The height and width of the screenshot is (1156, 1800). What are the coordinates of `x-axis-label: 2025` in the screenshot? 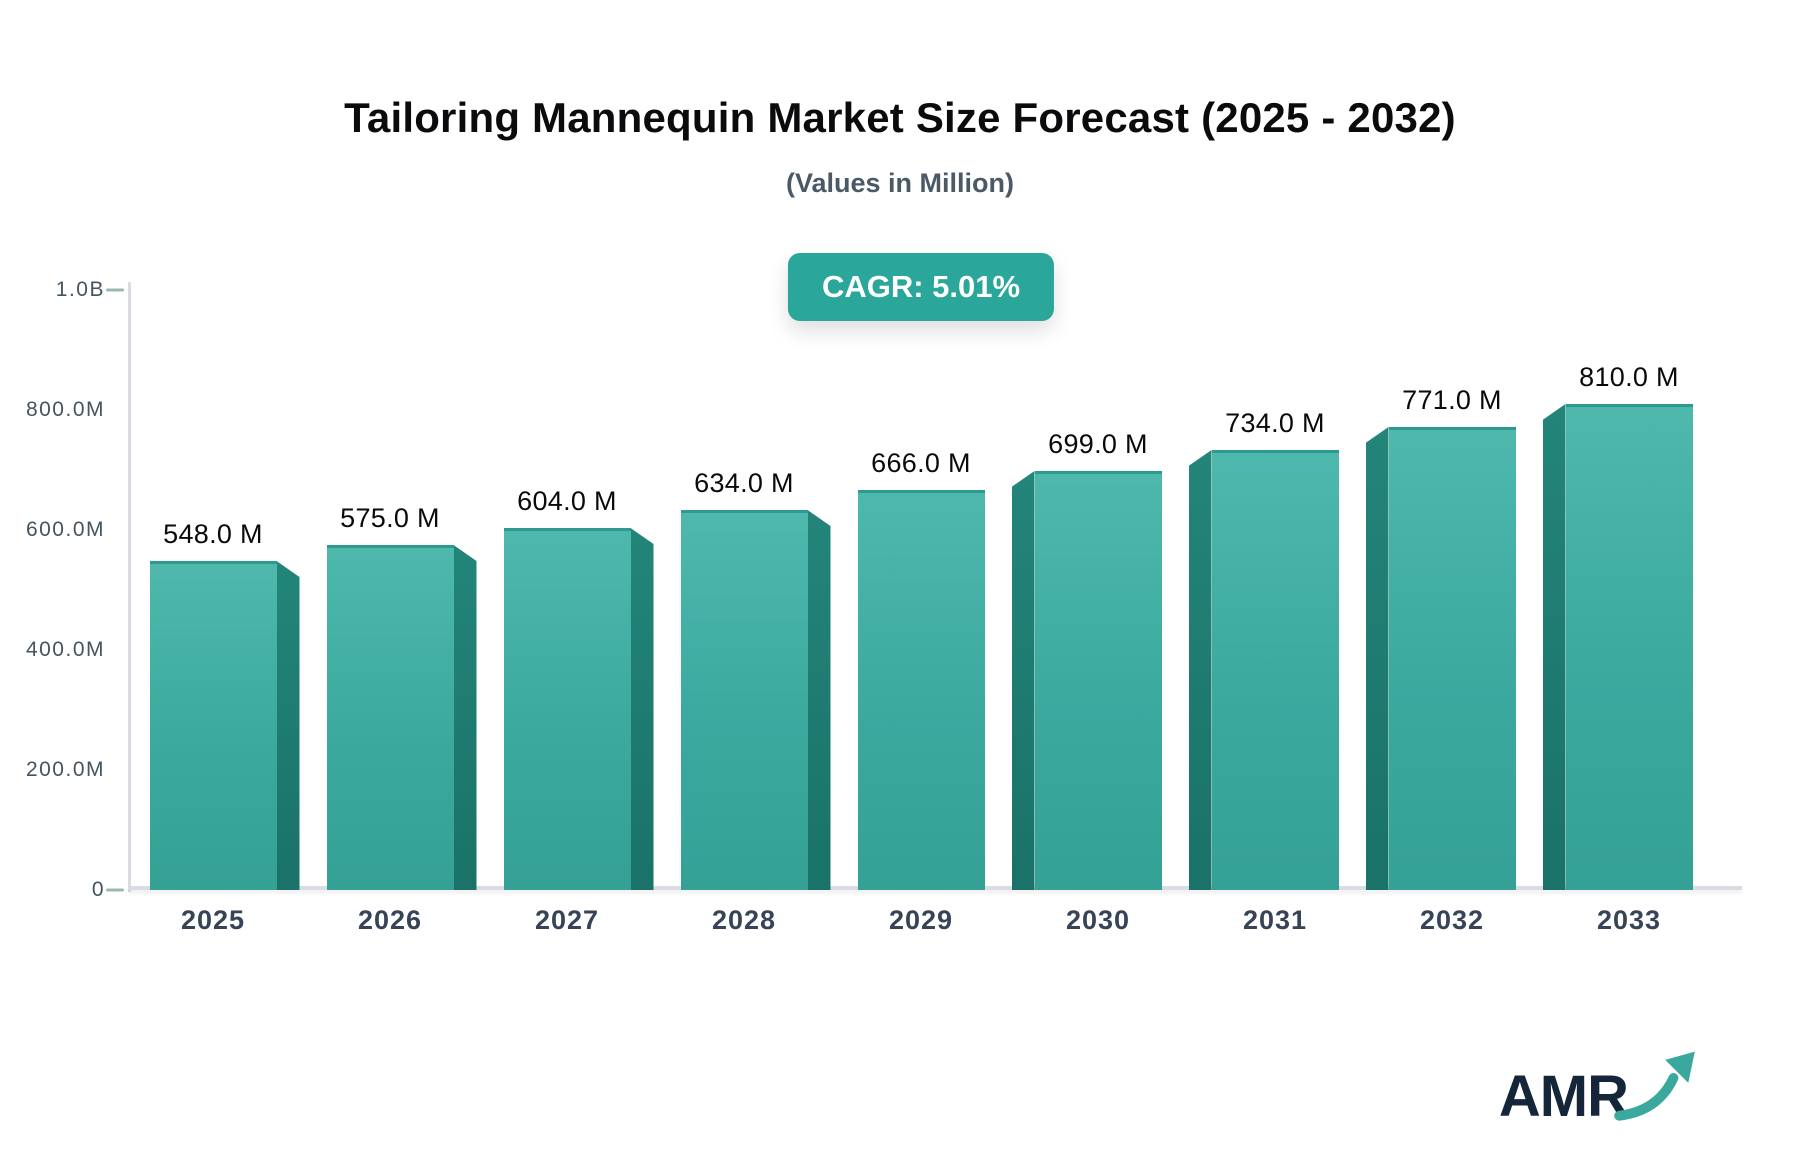 It's located at (213, 920).